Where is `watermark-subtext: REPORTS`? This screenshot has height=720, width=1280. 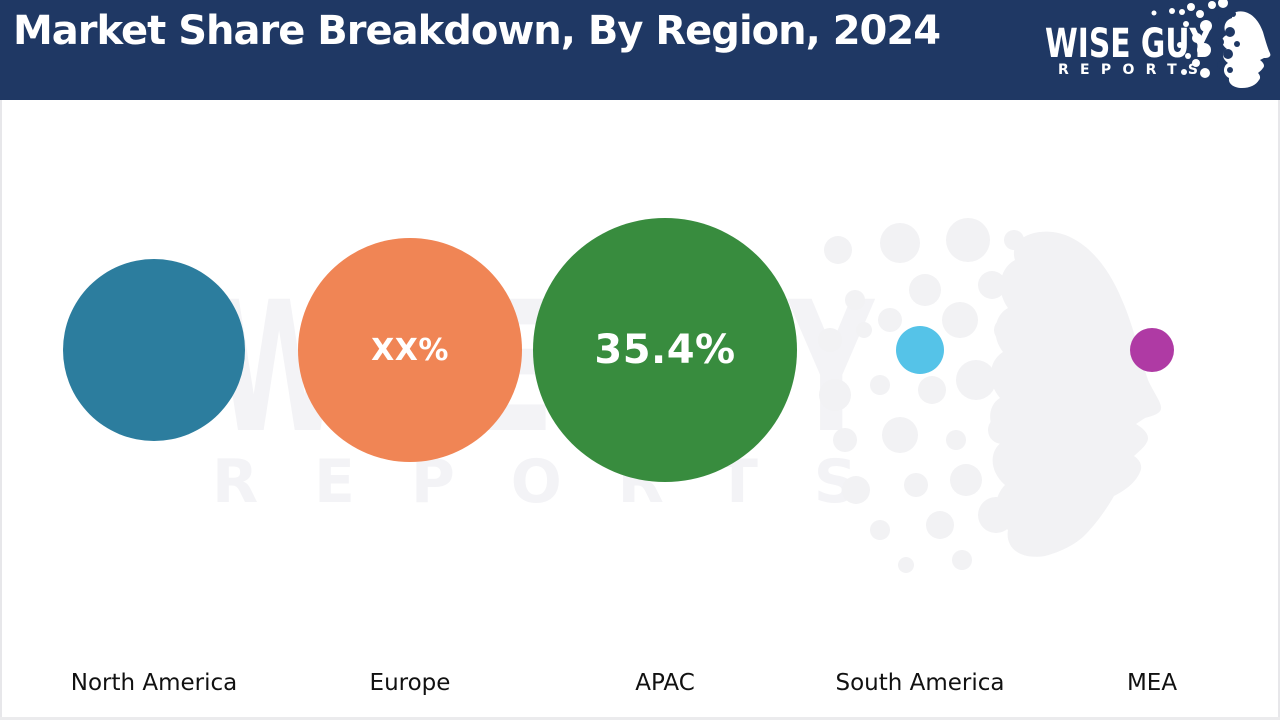 watermark-subtext: REPORTS is located at coordinates (534, 482).